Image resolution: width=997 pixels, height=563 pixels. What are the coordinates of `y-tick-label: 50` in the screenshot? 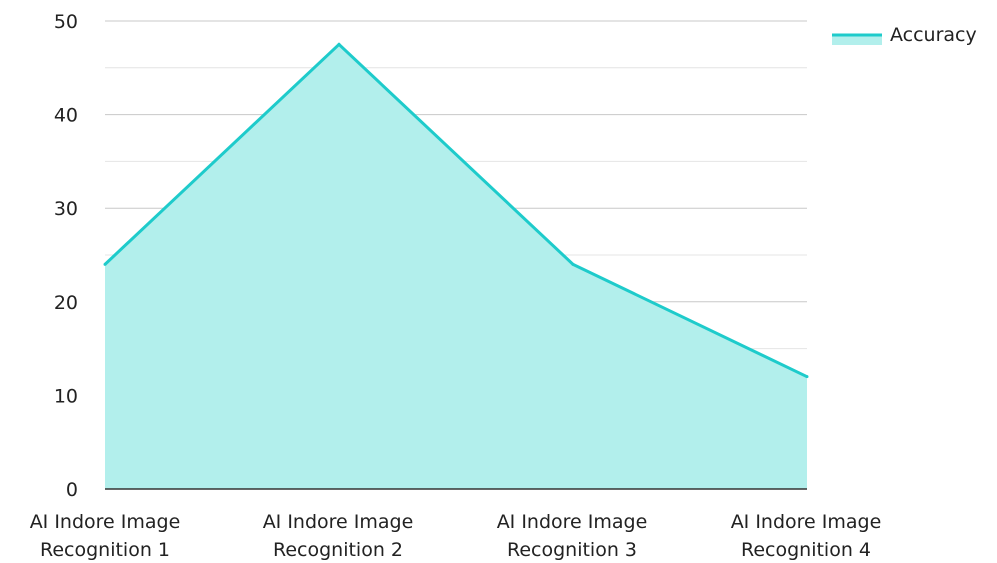 It's located at (66, 22).